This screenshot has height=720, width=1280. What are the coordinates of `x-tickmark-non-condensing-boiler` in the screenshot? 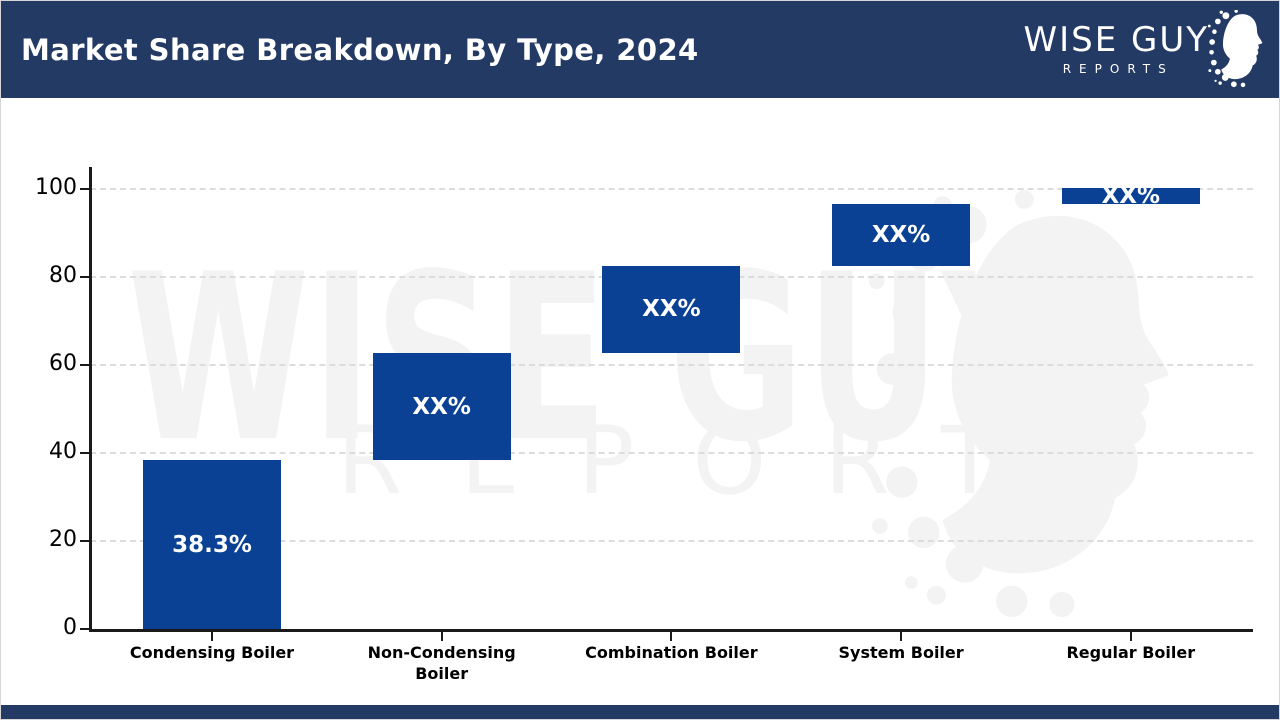 It's located at (441, 636).